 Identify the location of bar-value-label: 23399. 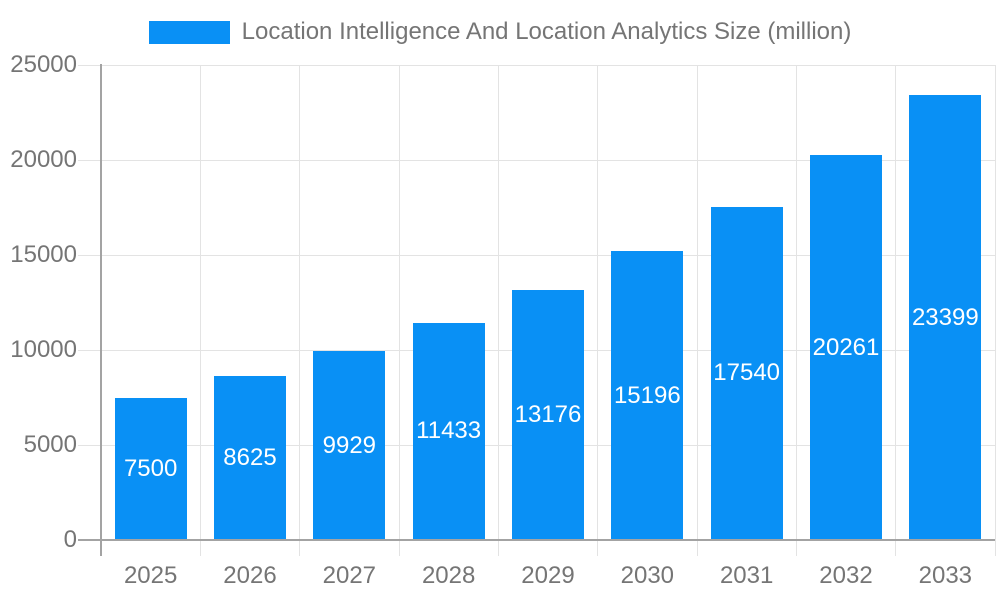
(945, 317).